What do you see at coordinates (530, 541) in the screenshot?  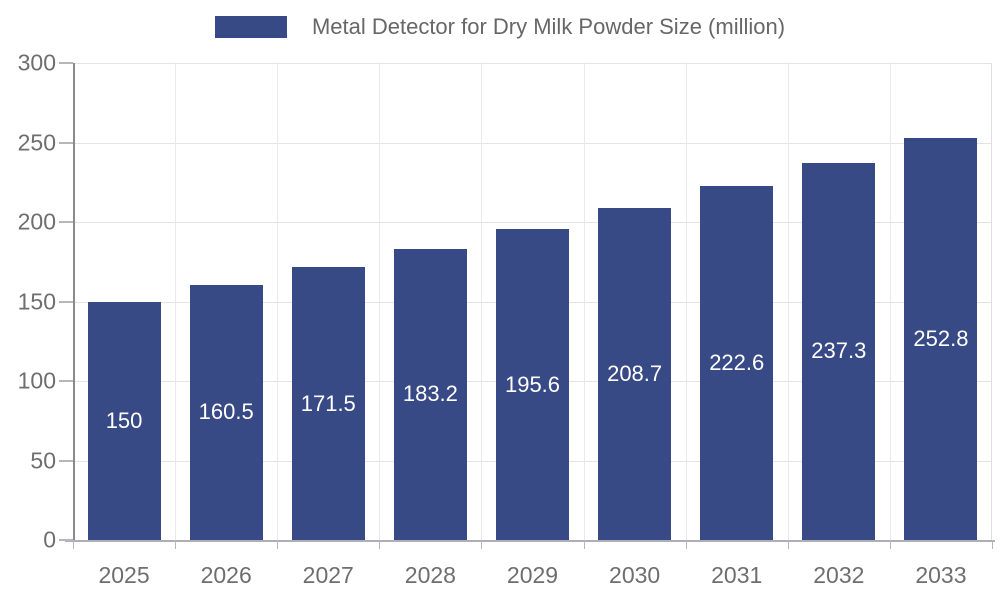 I see `x-axis-line` at bounding box center [530, 541].